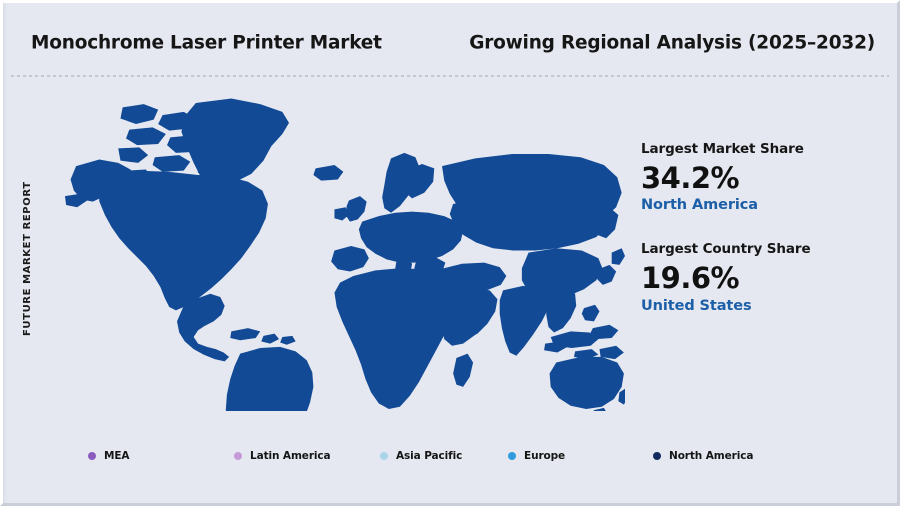  I want to click on legend-label: Europe, so click(545, 456).